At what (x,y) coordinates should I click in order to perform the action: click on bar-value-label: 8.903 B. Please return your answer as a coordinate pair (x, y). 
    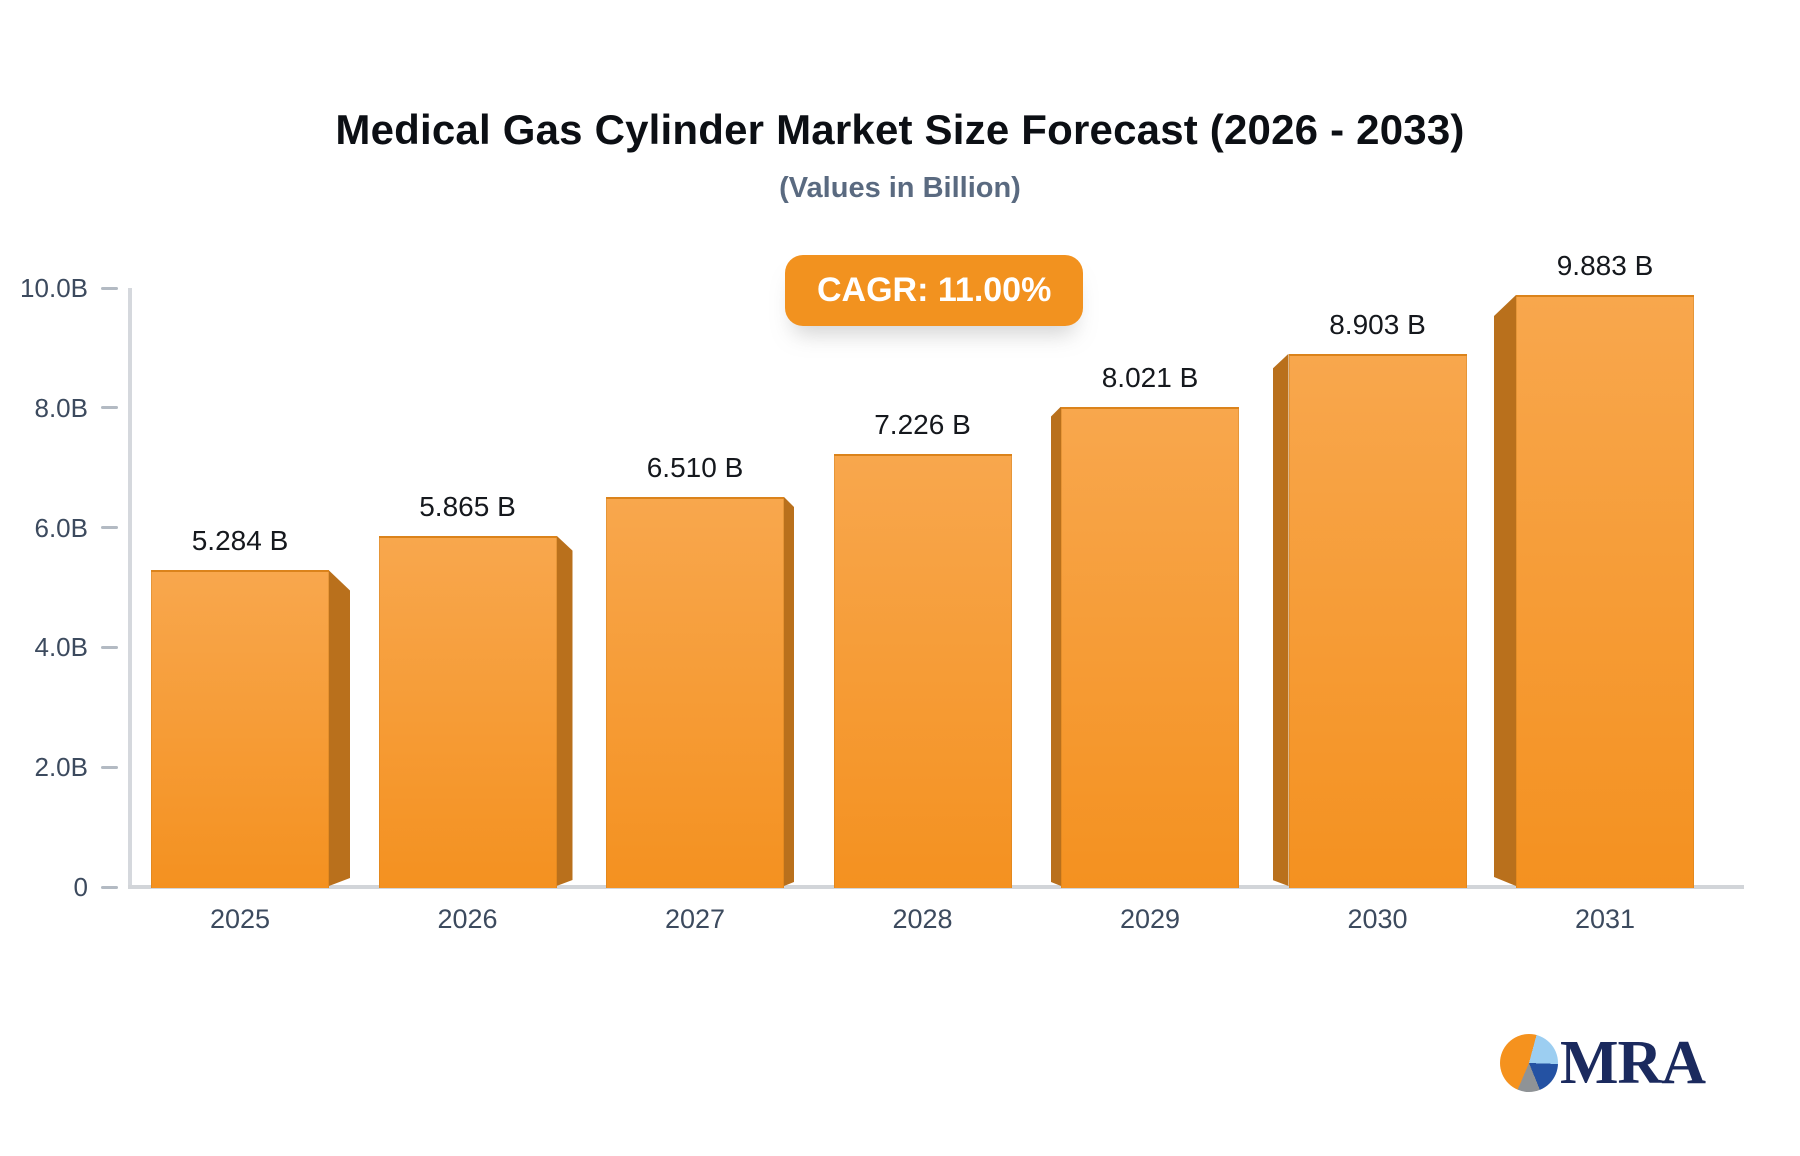
    Looking at the image, I should click on (1377, 324).